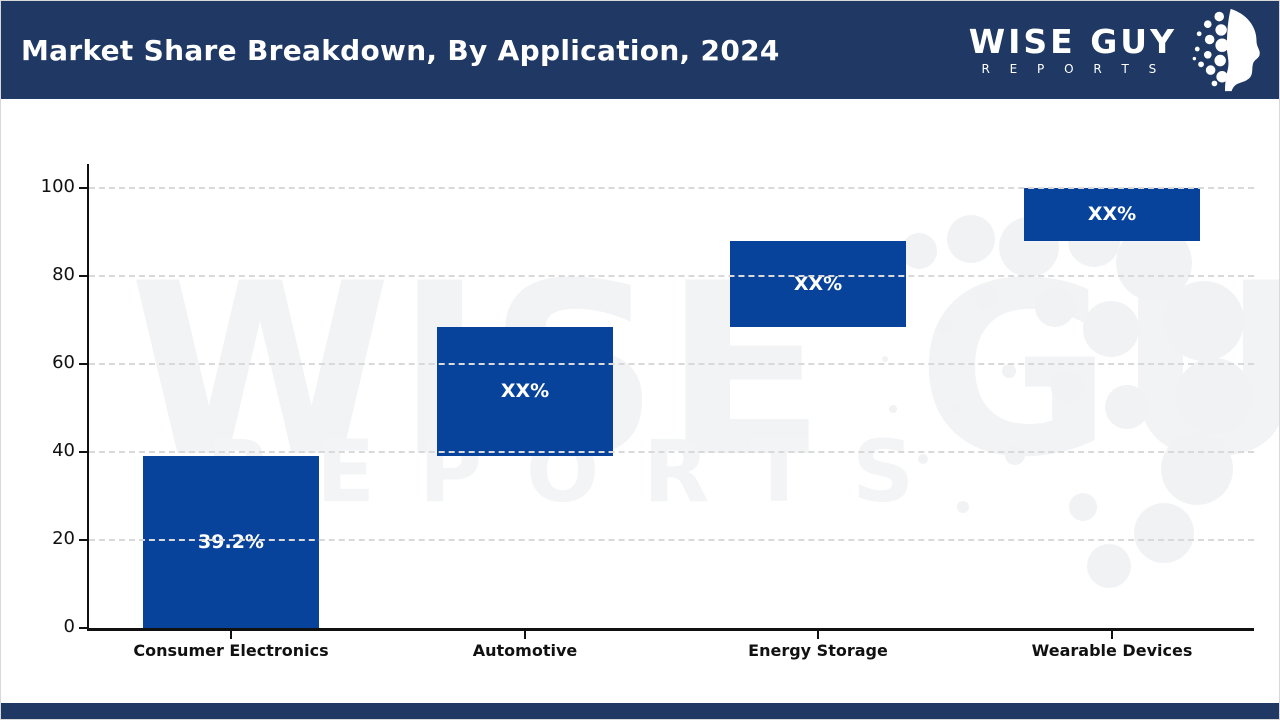 This screenshot has height=720, width=1280. I want to click on y-tick-label: 80, so click(63, 274).